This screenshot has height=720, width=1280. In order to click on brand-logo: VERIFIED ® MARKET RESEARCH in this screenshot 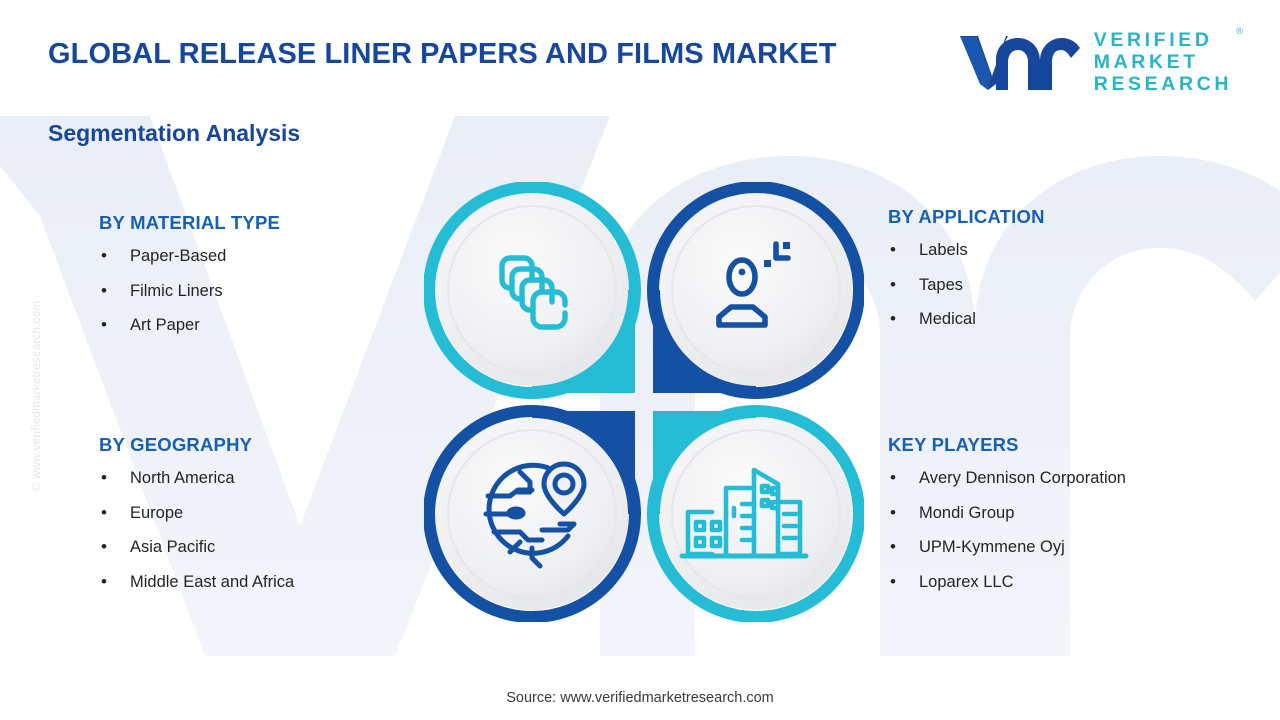, I will do `click(1100, 60)`.